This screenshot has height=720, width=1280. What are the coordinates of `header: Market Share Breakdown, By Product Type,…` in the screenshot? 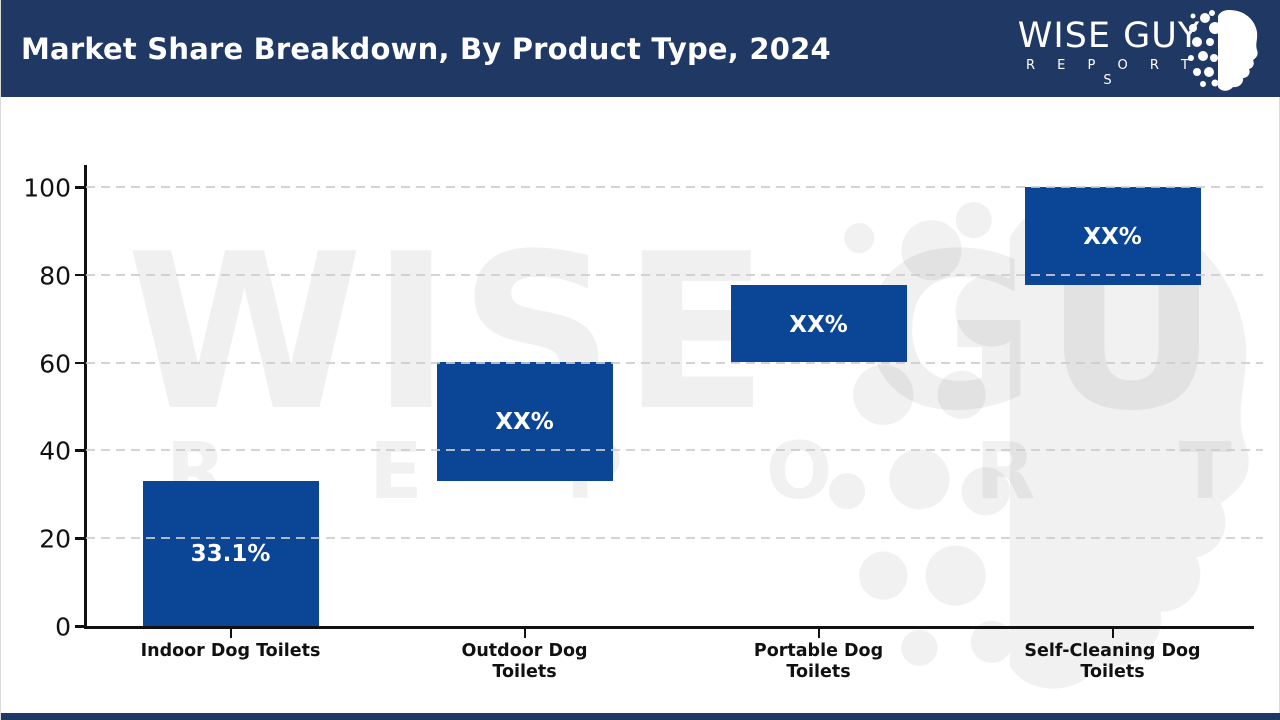 It's located at (640, 48).